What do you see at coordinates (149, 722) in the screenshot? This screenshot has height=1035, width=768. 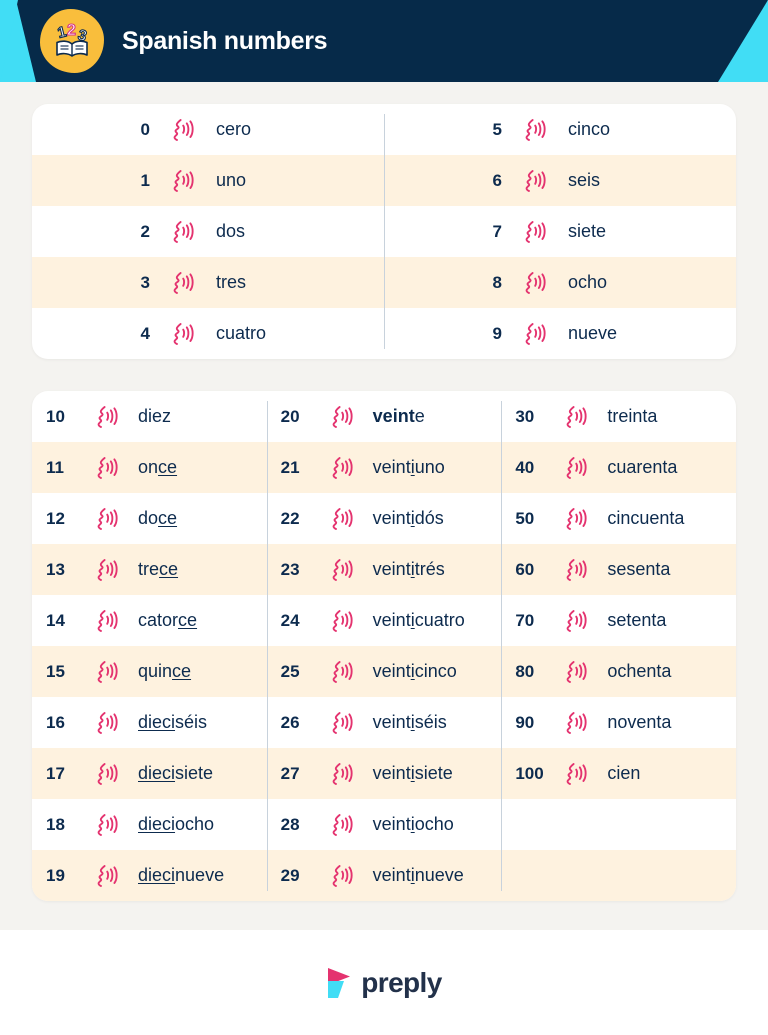 I see `table-row: 16 dieciséis` at bounding box center [149, 722].